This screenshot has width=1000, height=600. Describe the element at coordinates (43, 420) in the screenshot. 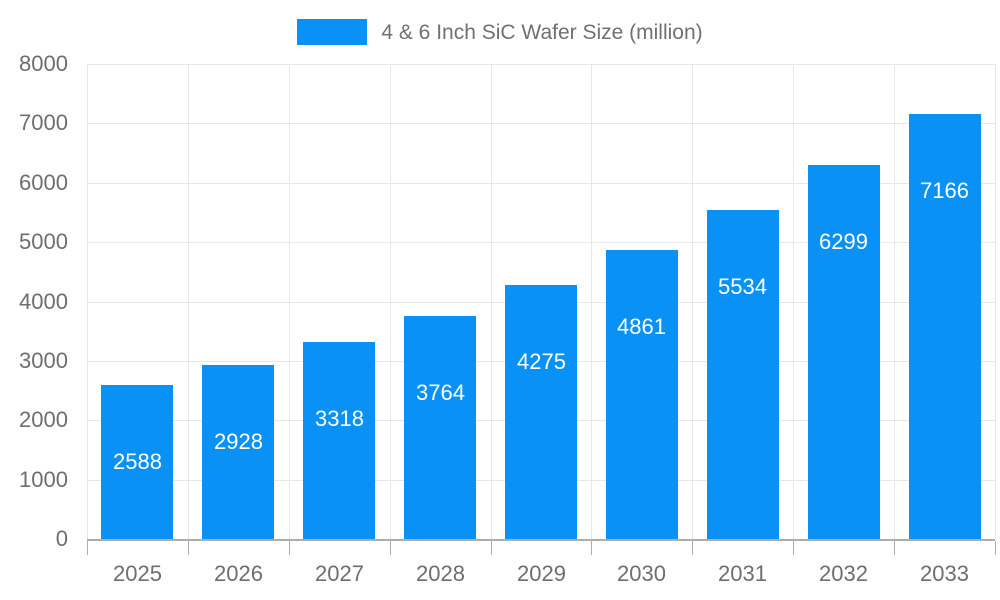

I see `y-axis-tick-label: 2000` at that location.